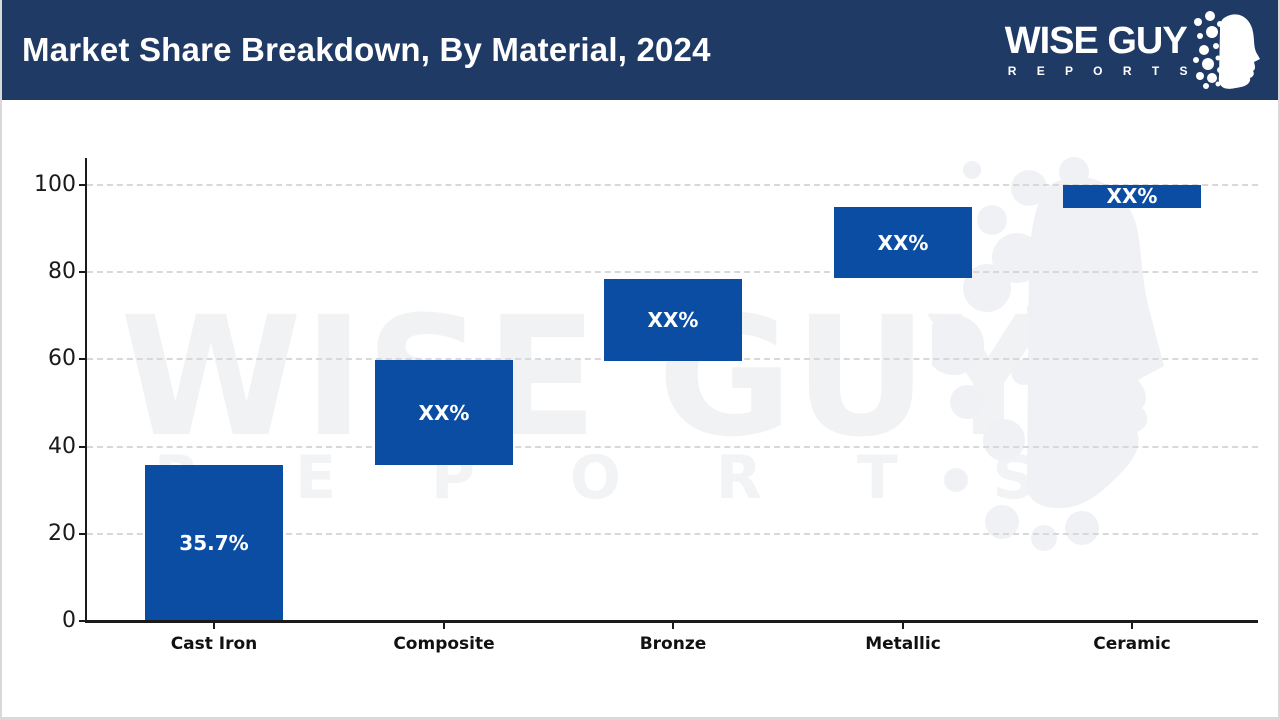 This screenshot has width=1280, height=720. I want to click on x-category-label: Composite, so click(444, 644).